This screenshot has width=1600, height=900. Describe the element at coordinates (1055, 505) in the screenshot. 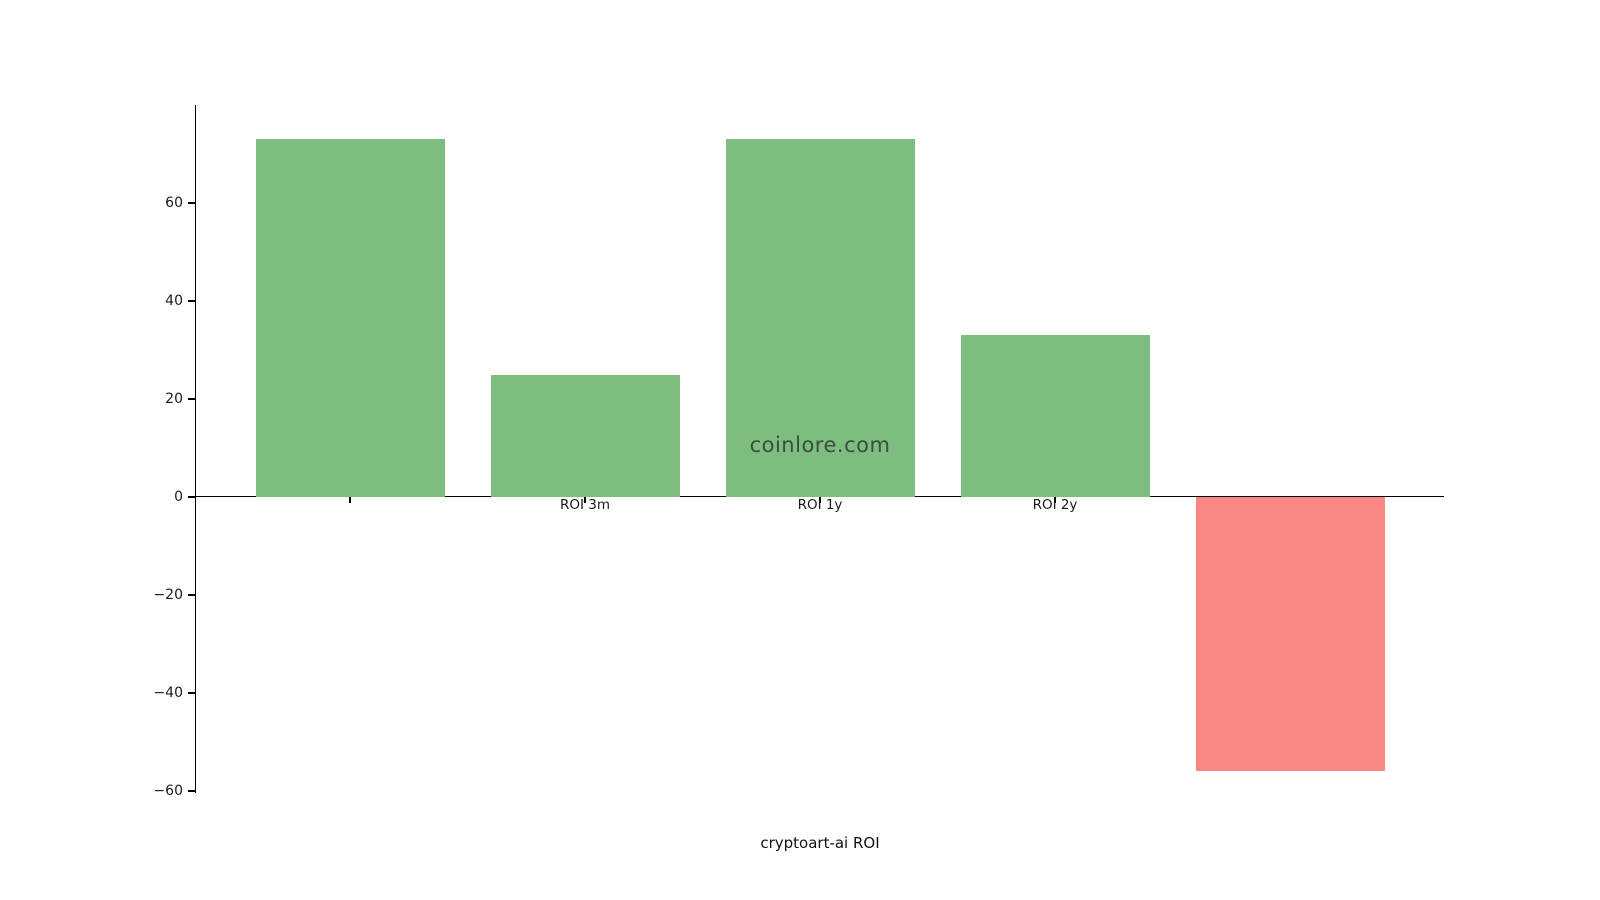

I see `x-tick-label: ROI 2y` at that location.